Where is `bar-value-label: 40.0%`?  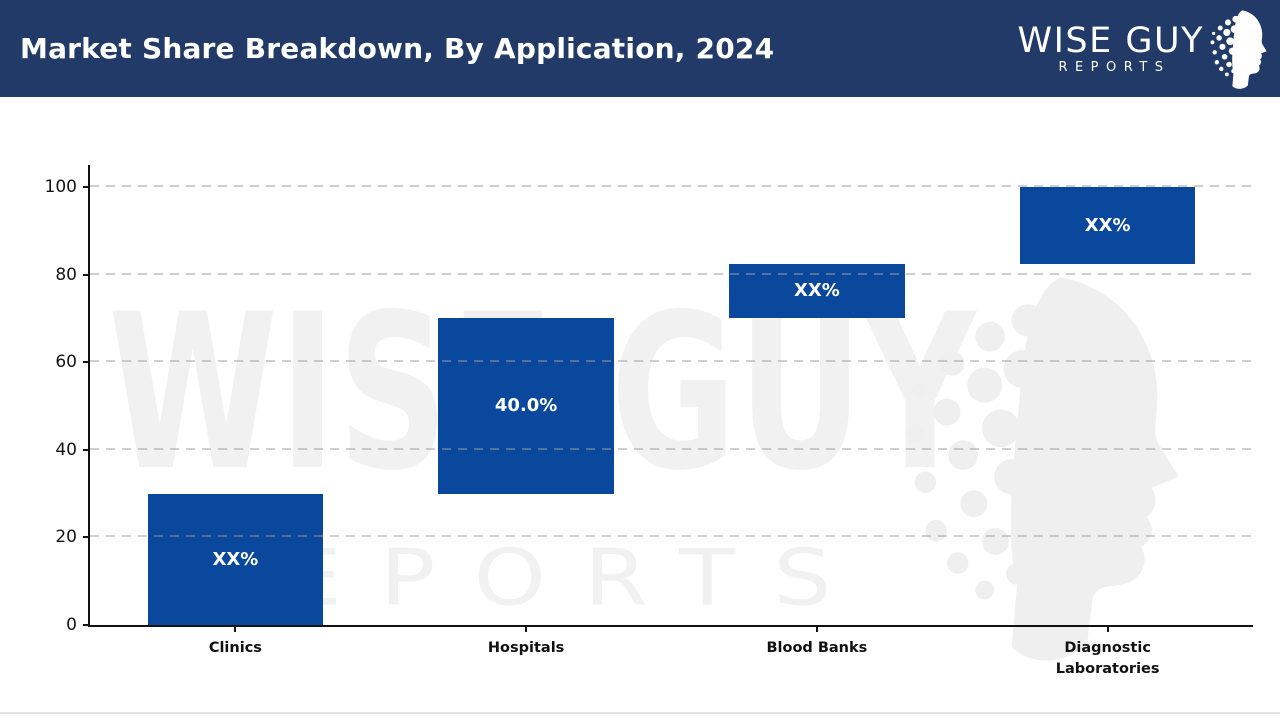 bar-value-label: 40.0% is located at coordinates (526, 406).